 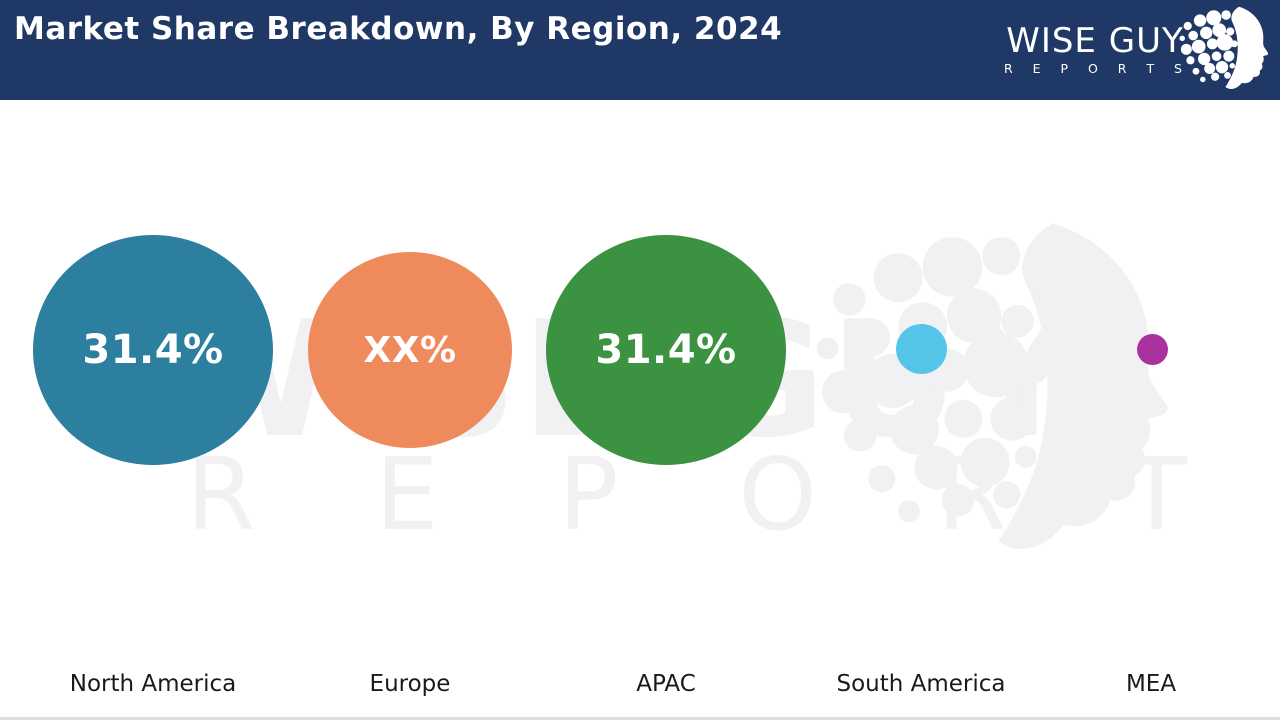 I want to click on region-label-north-america: North America, so click(x=153, y=684).